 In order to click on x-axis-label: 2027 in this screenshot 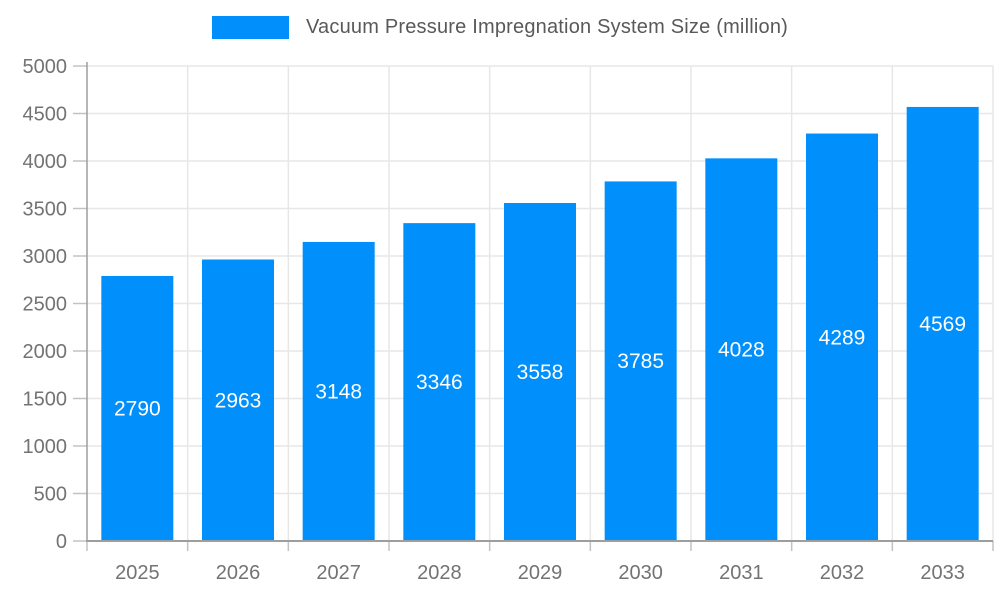, I will do `click(338, 573)`.